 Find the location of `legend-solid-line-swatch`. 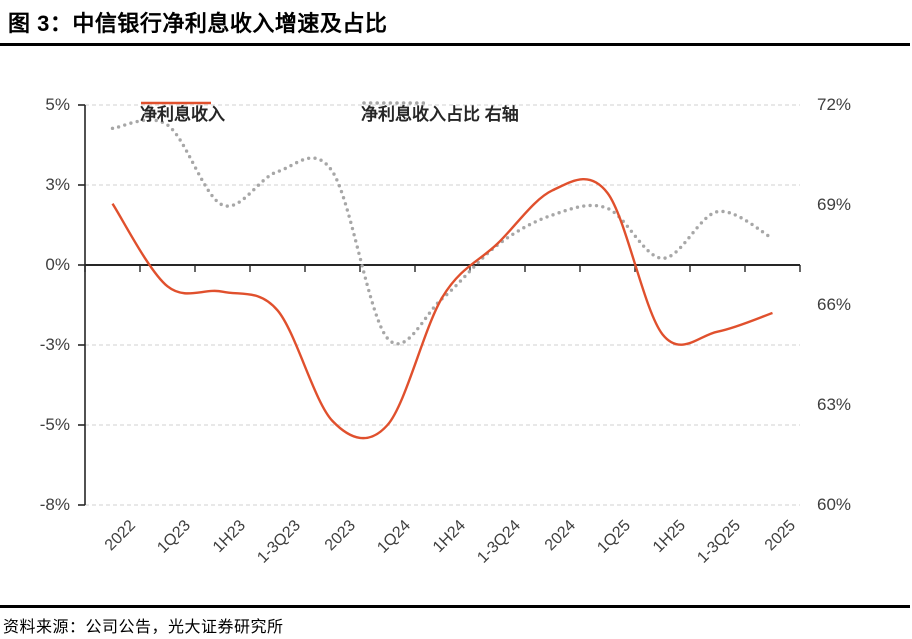

legend-solid-line-swatch is located at coordinates (176, 103).